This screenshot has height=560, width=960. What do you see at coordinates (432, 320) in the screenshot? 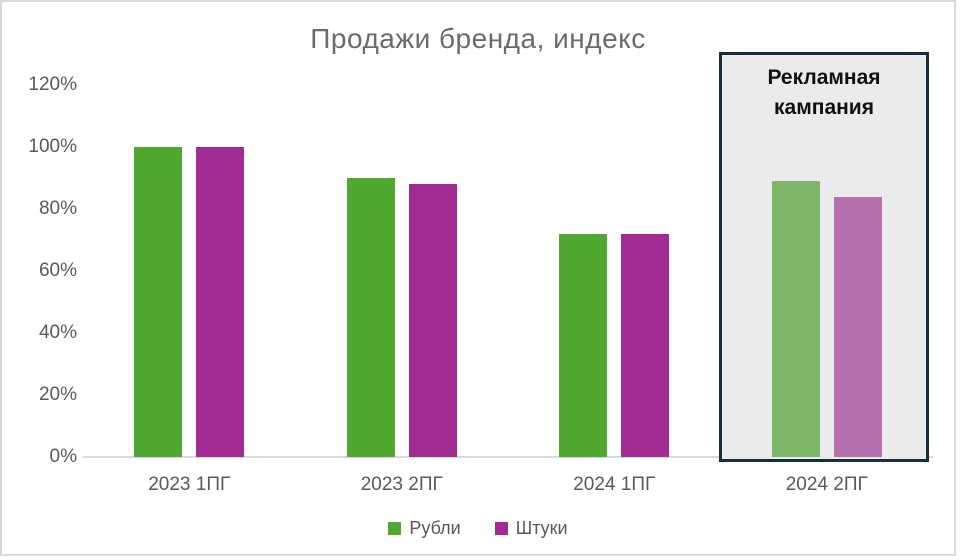
I see `bar-штуки-2023-2пг` at bounding box center [432, 320].